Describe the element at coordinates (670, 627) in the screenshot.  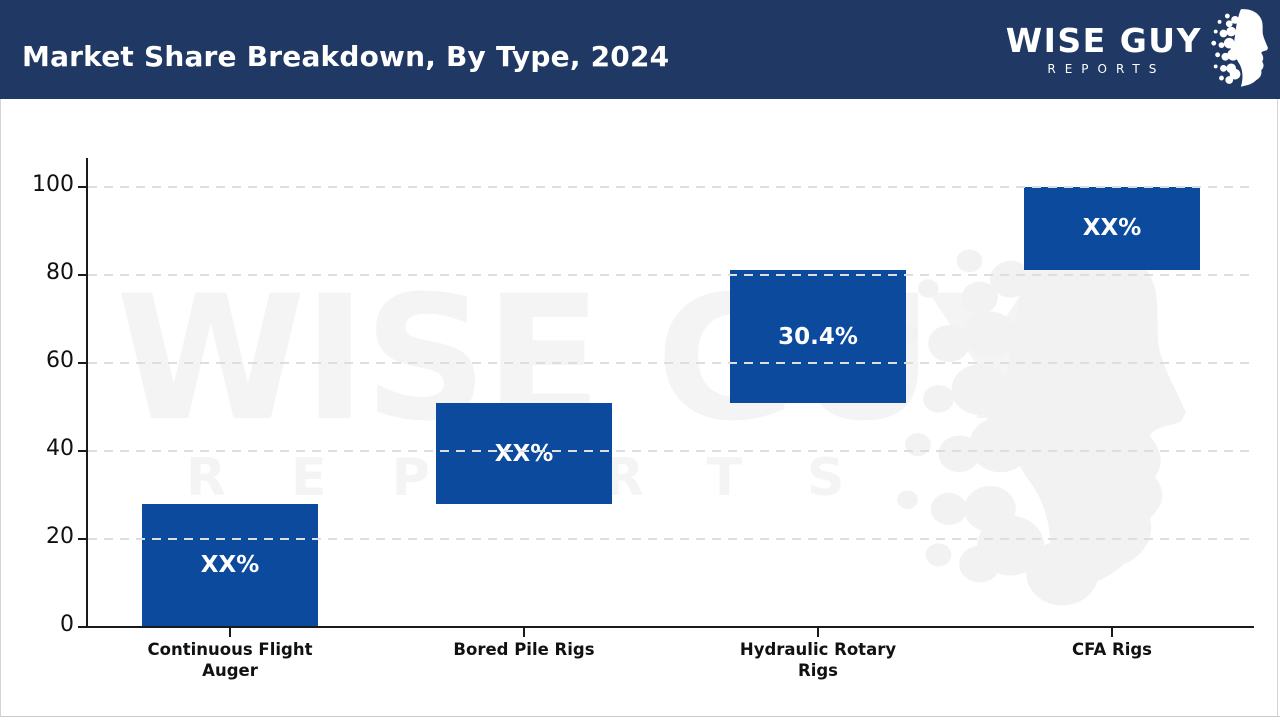
I see `x-axis-line` at that location.